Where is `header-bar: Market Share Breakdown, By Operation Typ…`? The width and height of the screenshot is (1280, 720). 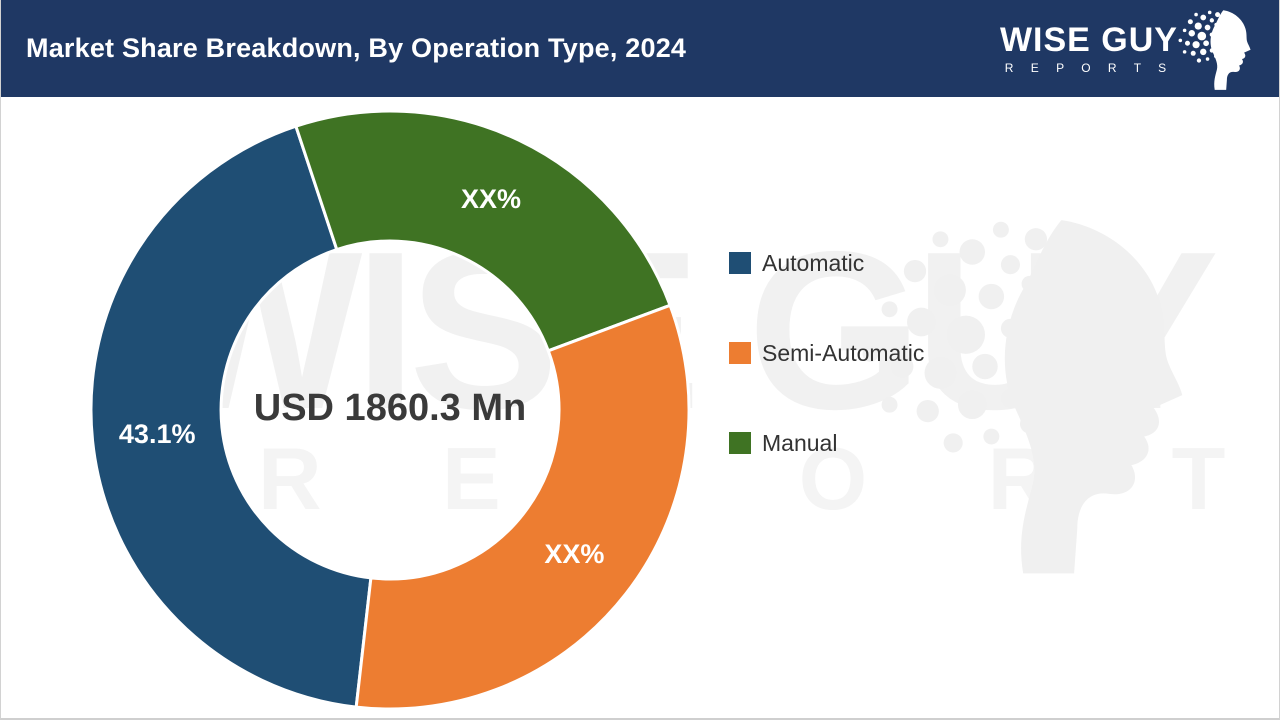 header-bar: Market Share Breakdown, By Operation Typ… is located at coordinates (640, 48).